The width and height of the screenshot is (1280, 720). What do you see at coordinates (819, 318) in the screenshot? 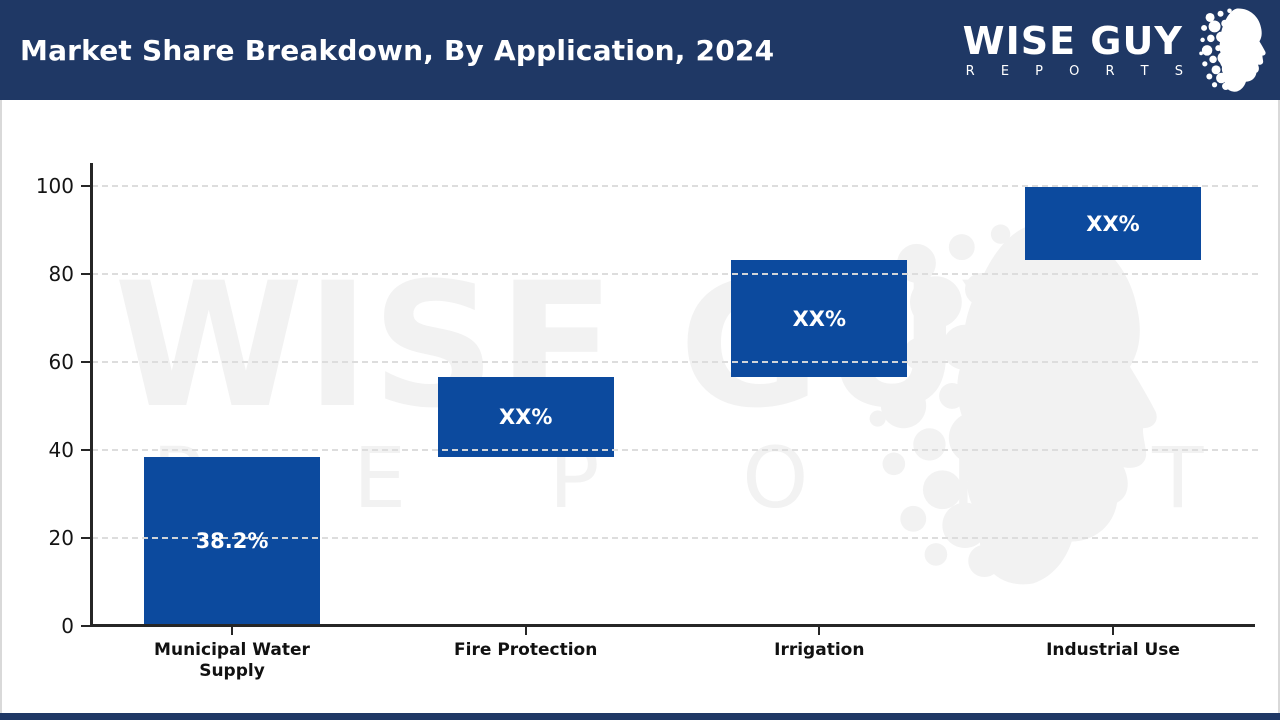
I see `bar-value-label-irrigation: XX%` at bounding box center [819, 318].